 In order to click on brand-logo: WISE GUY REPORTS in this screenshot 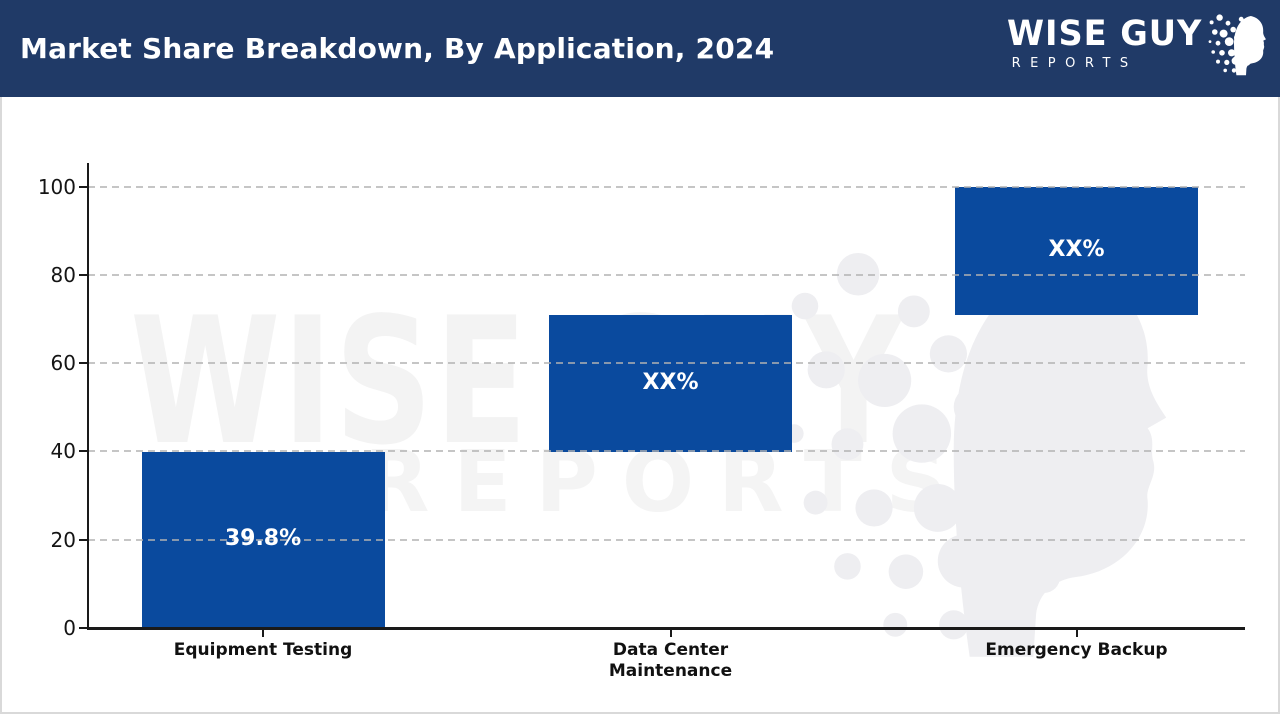, I will do `click(1136, 44)`.